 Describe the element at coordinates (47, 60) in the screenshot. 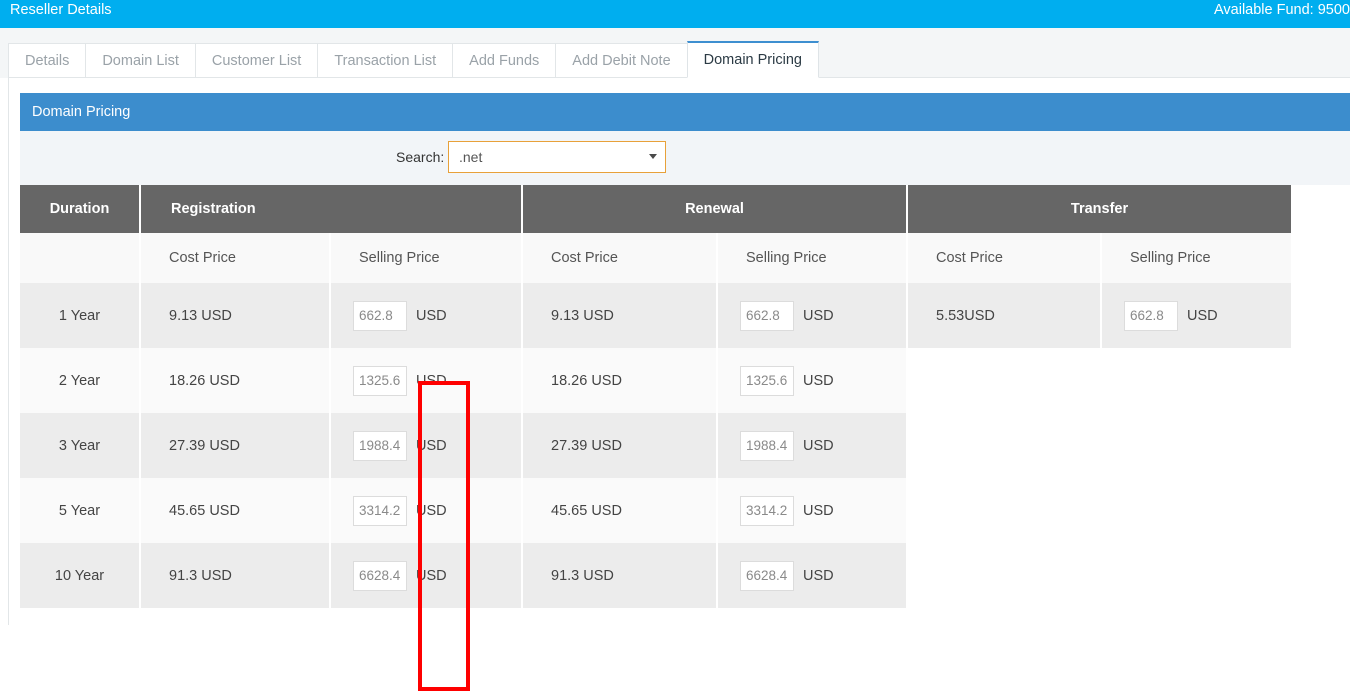

I see `tab-details: Details` at that location.